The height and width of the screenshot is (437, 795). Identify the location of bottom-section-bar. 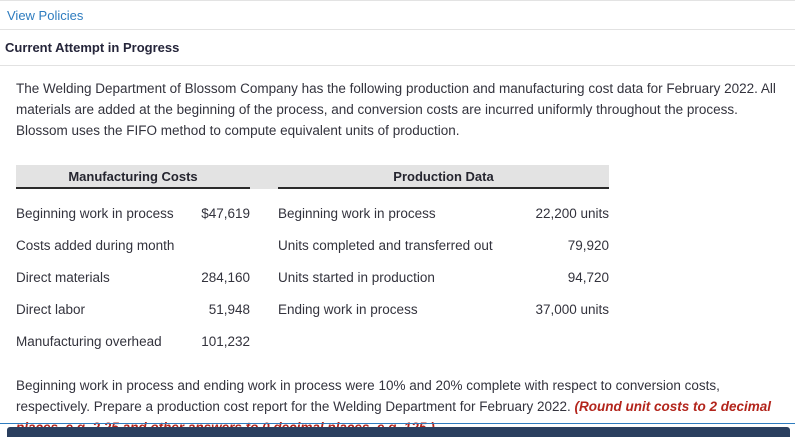
(398, 432).